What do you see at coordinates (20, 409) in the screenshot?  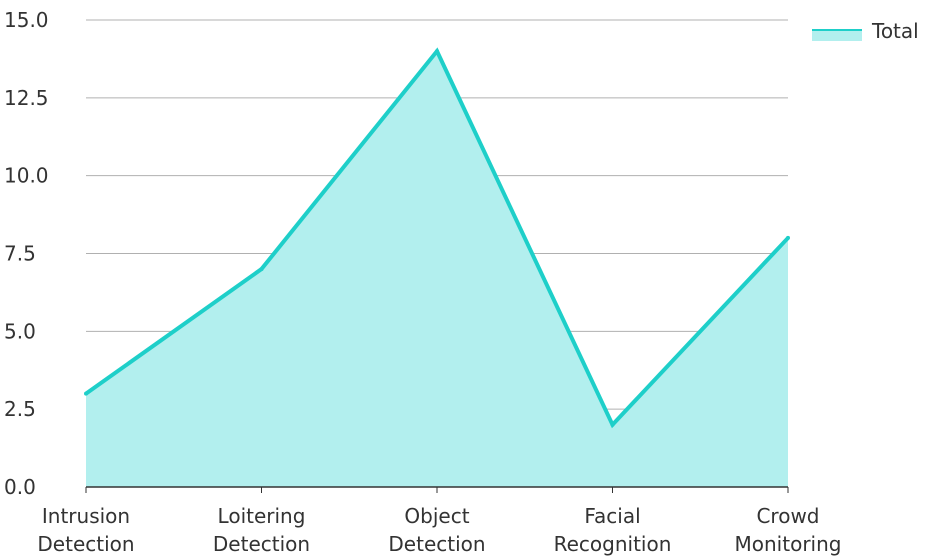 I see `y-tick-label: 2.5` at bounding box center [20, 409].